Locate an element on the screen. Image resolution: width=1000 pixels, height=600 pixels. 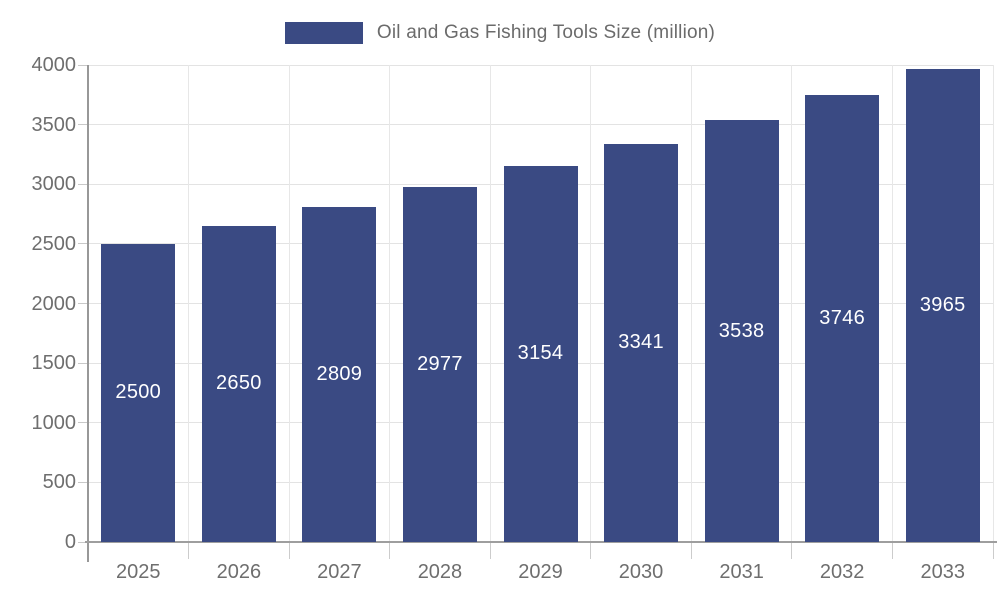
y-axis-label: 1000 is located at coordinates (54, 422).